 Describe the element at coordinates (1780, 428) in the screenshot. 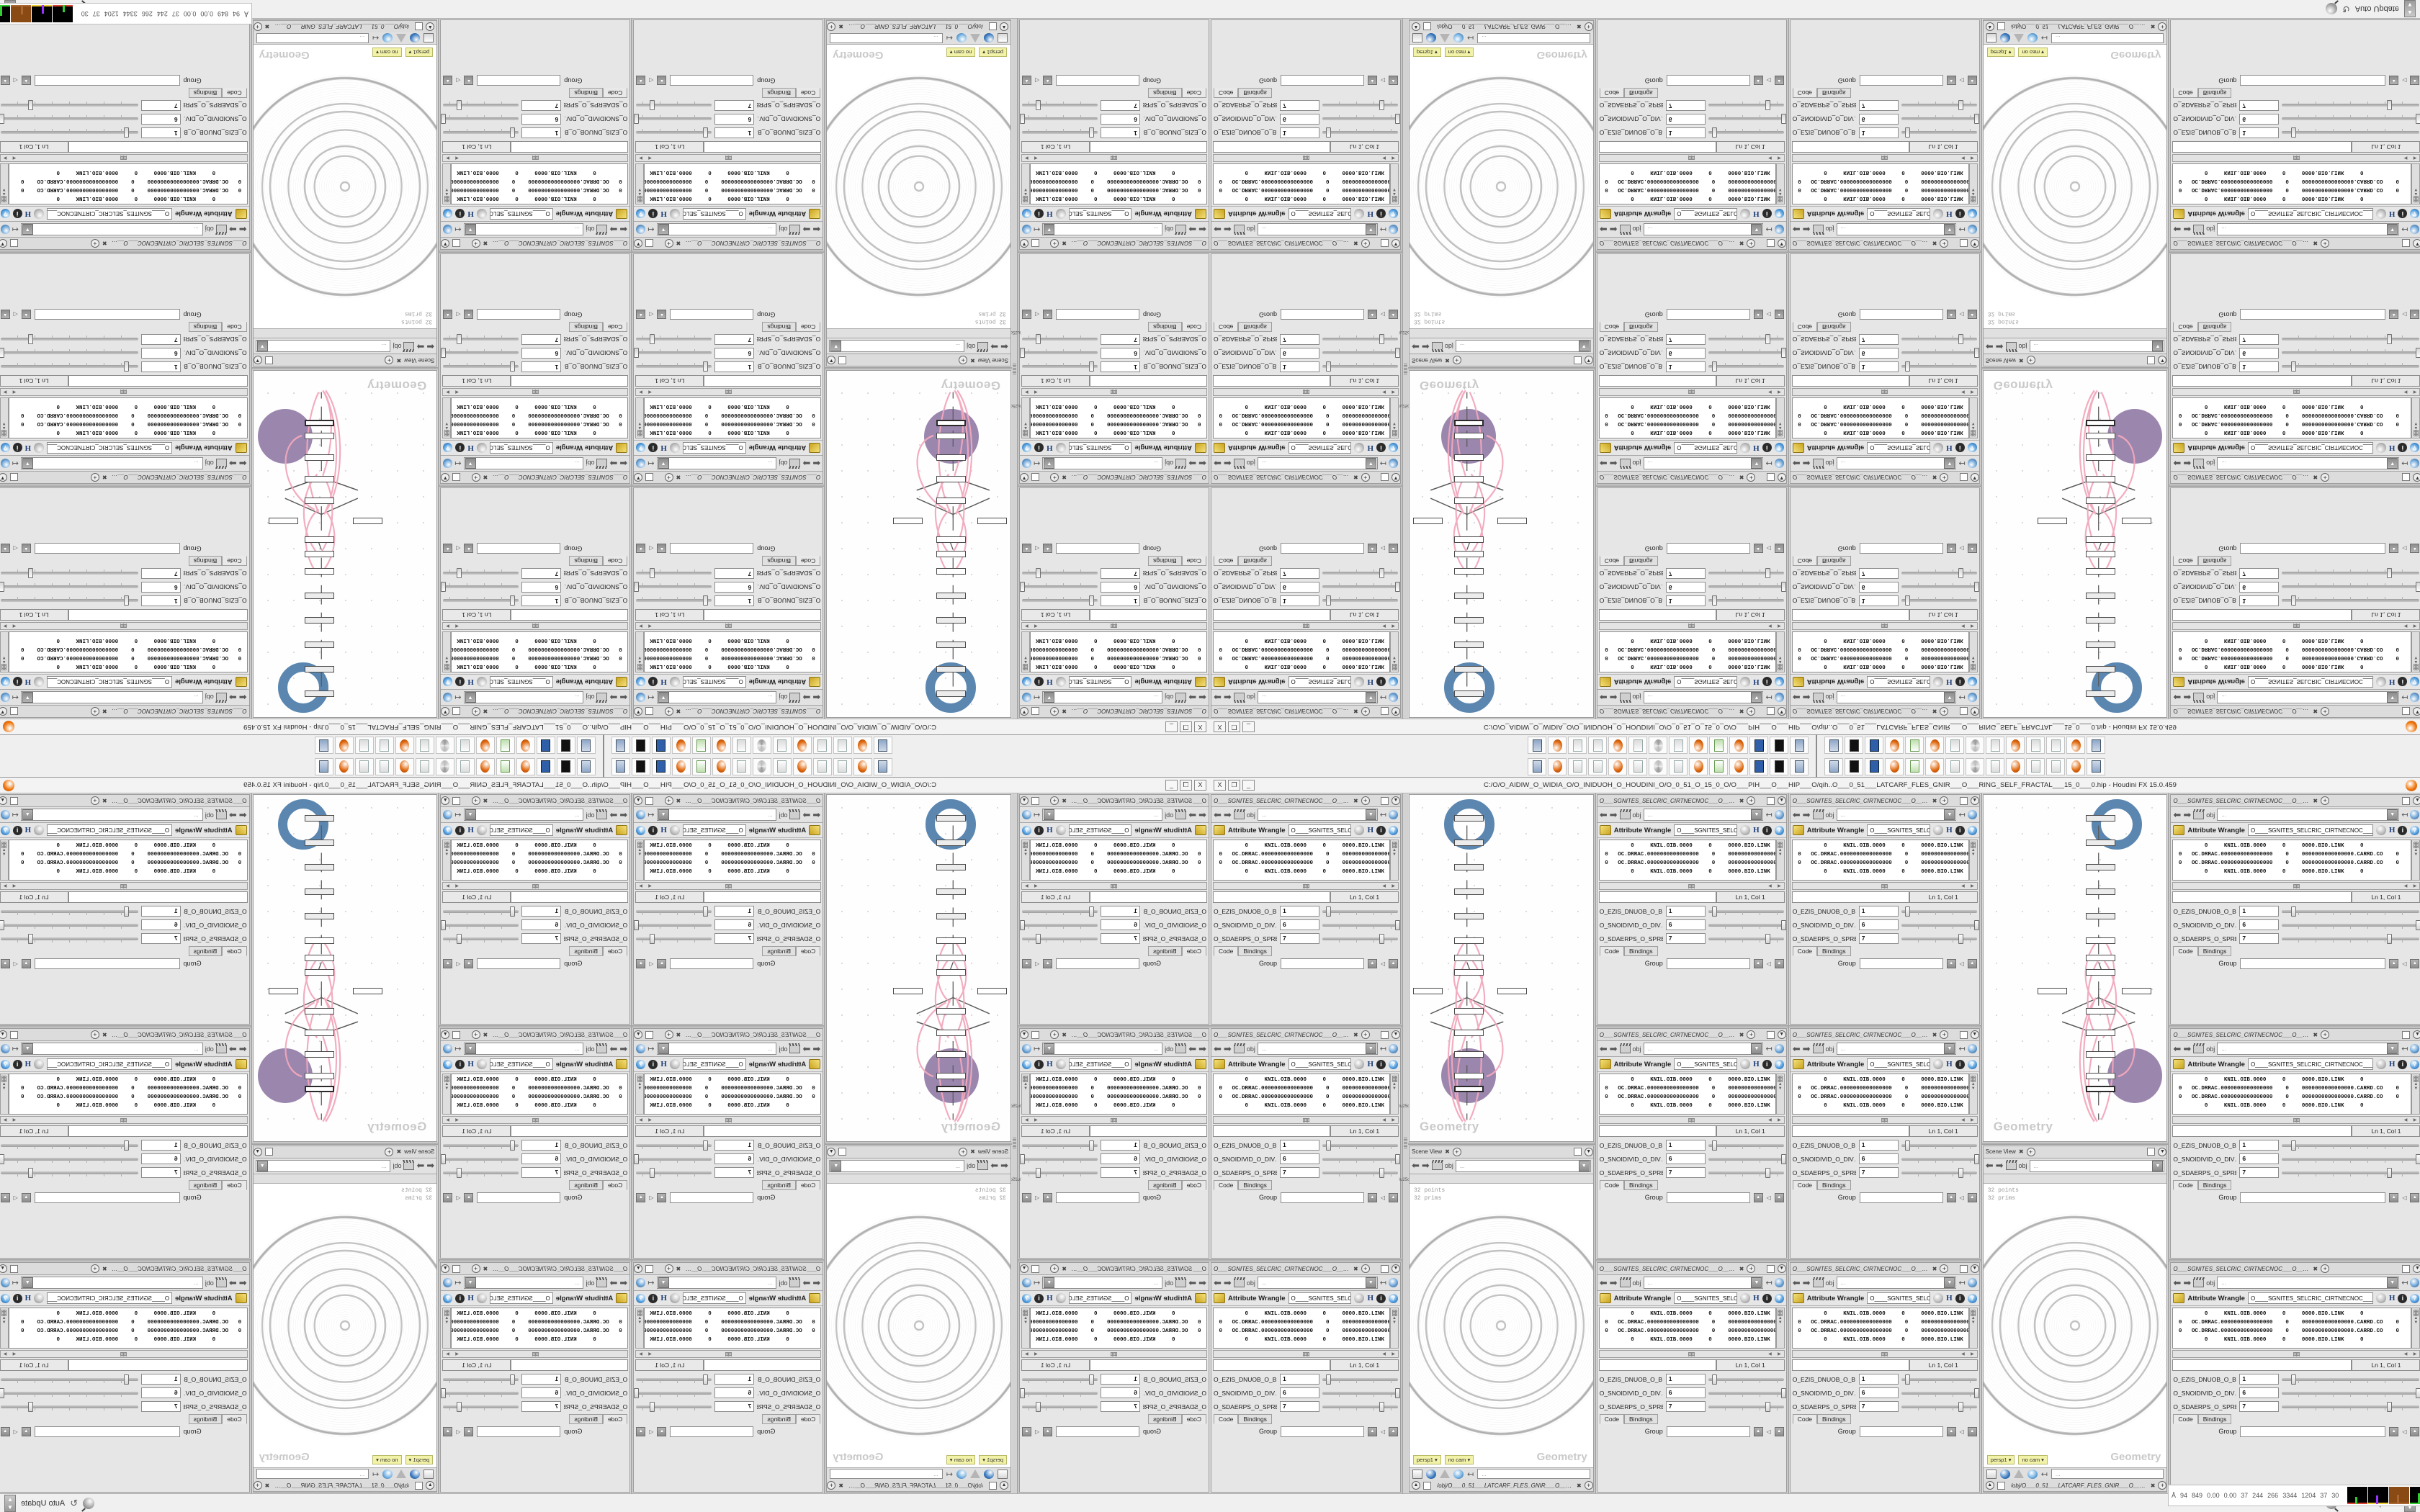

I see `scroll-up-icon: ▲` at that location.